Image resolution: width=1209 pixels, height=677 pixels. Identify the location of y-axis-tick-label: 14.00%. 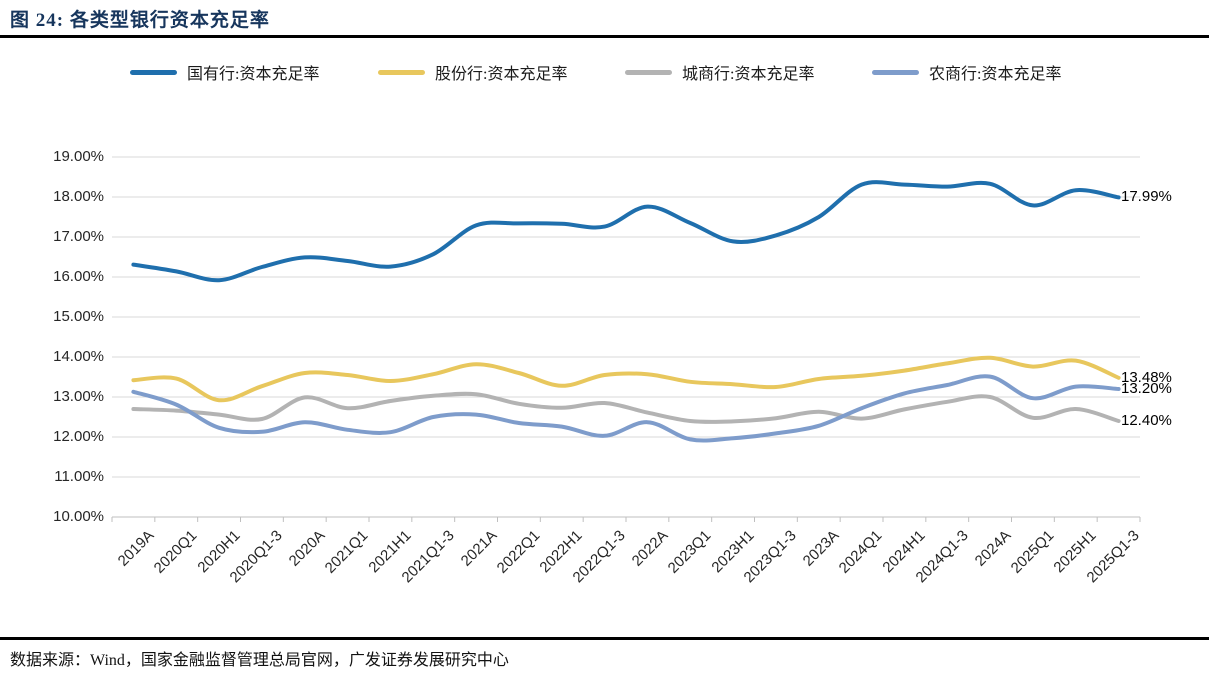
(78, 356).